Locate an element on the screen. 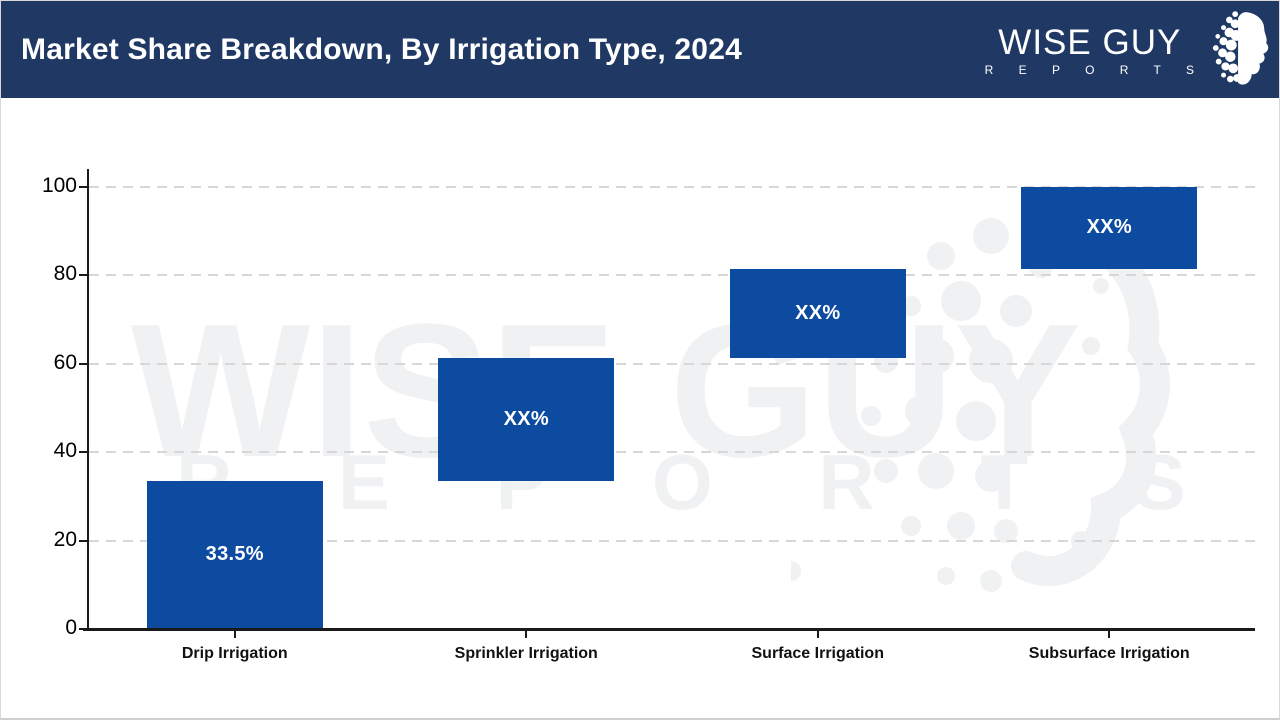  y-tick-label-60: 60 is located at coordinates (65, 362).